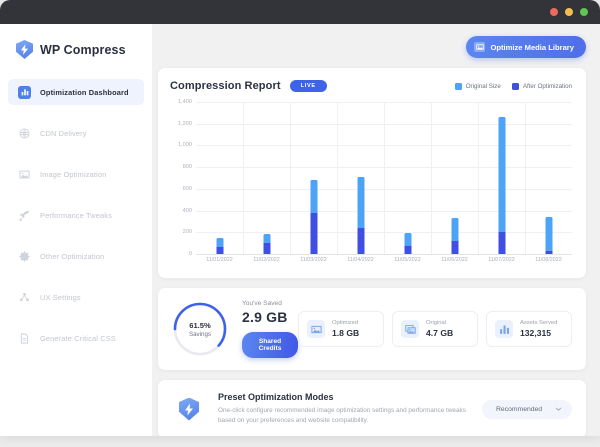  I want to click on legend-item: After Optimization, so click(541, 86).